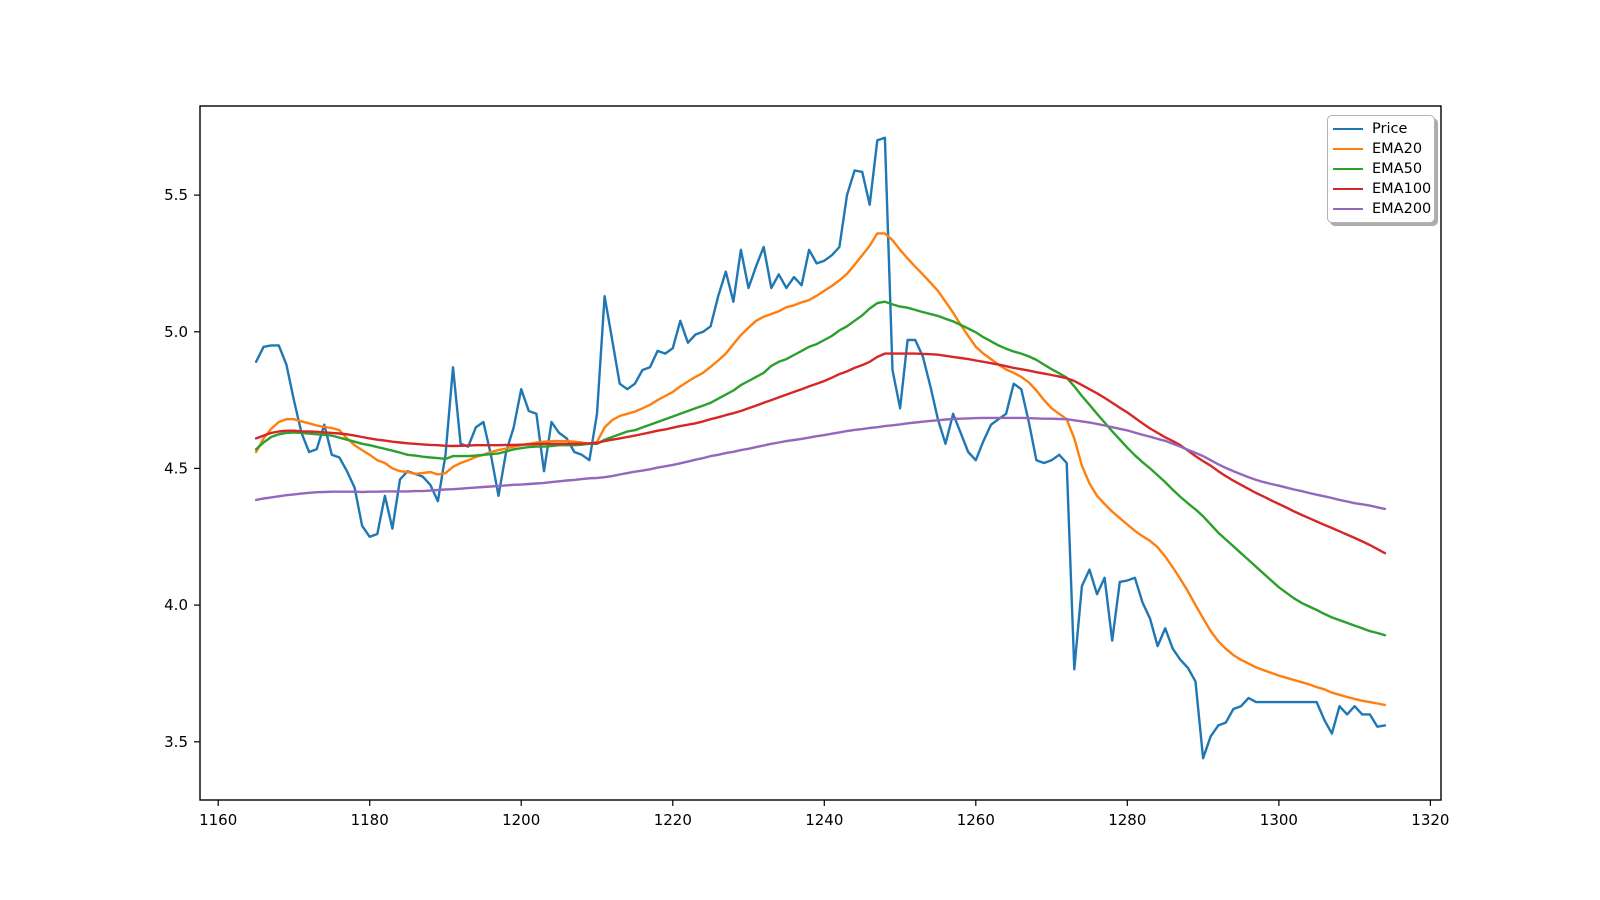 The width and height of the screenshot is (1600, 900). What do you see at coordinates (176, 332) in the screenshot?
I see `y-tick-label: 5.0` at bounding box center [176, 332].